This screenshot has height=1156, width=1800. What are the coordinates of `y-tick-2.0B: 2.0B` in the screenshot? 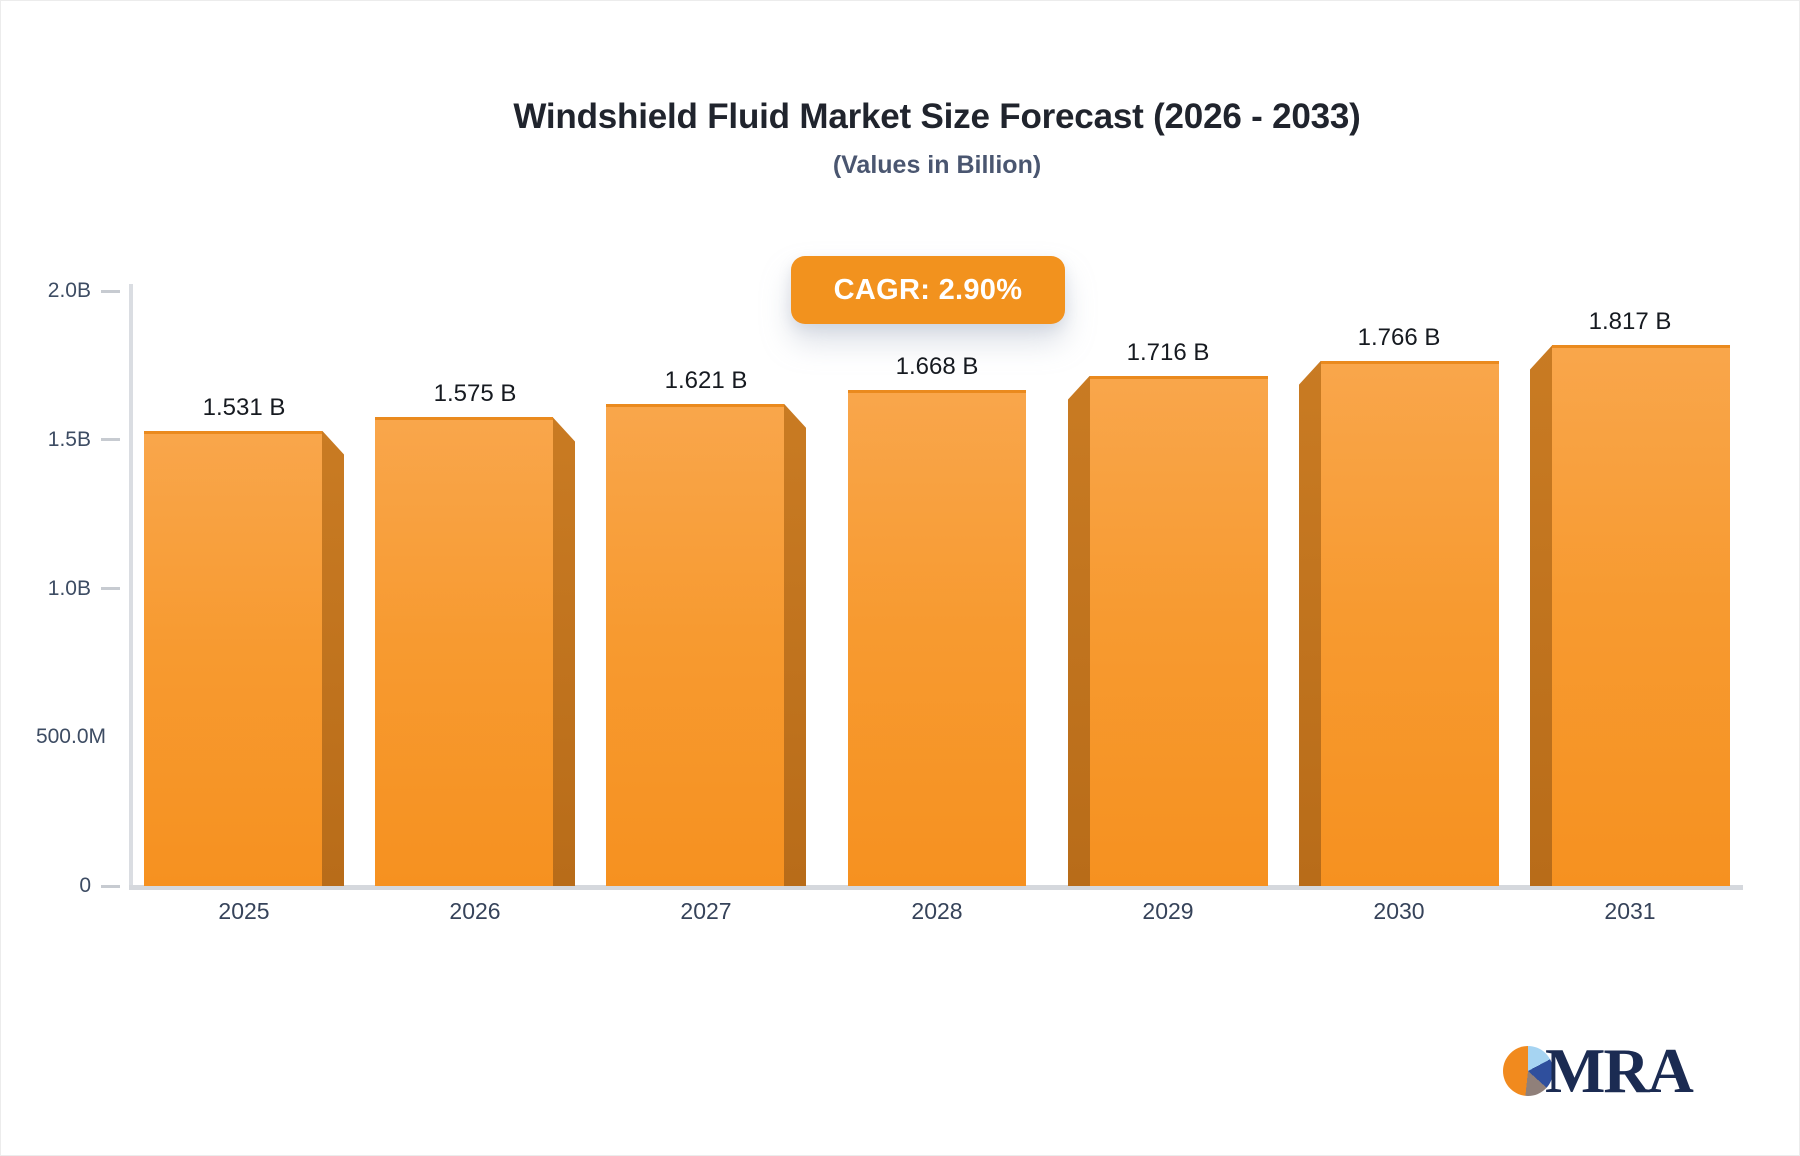 It's located at (66, 291).